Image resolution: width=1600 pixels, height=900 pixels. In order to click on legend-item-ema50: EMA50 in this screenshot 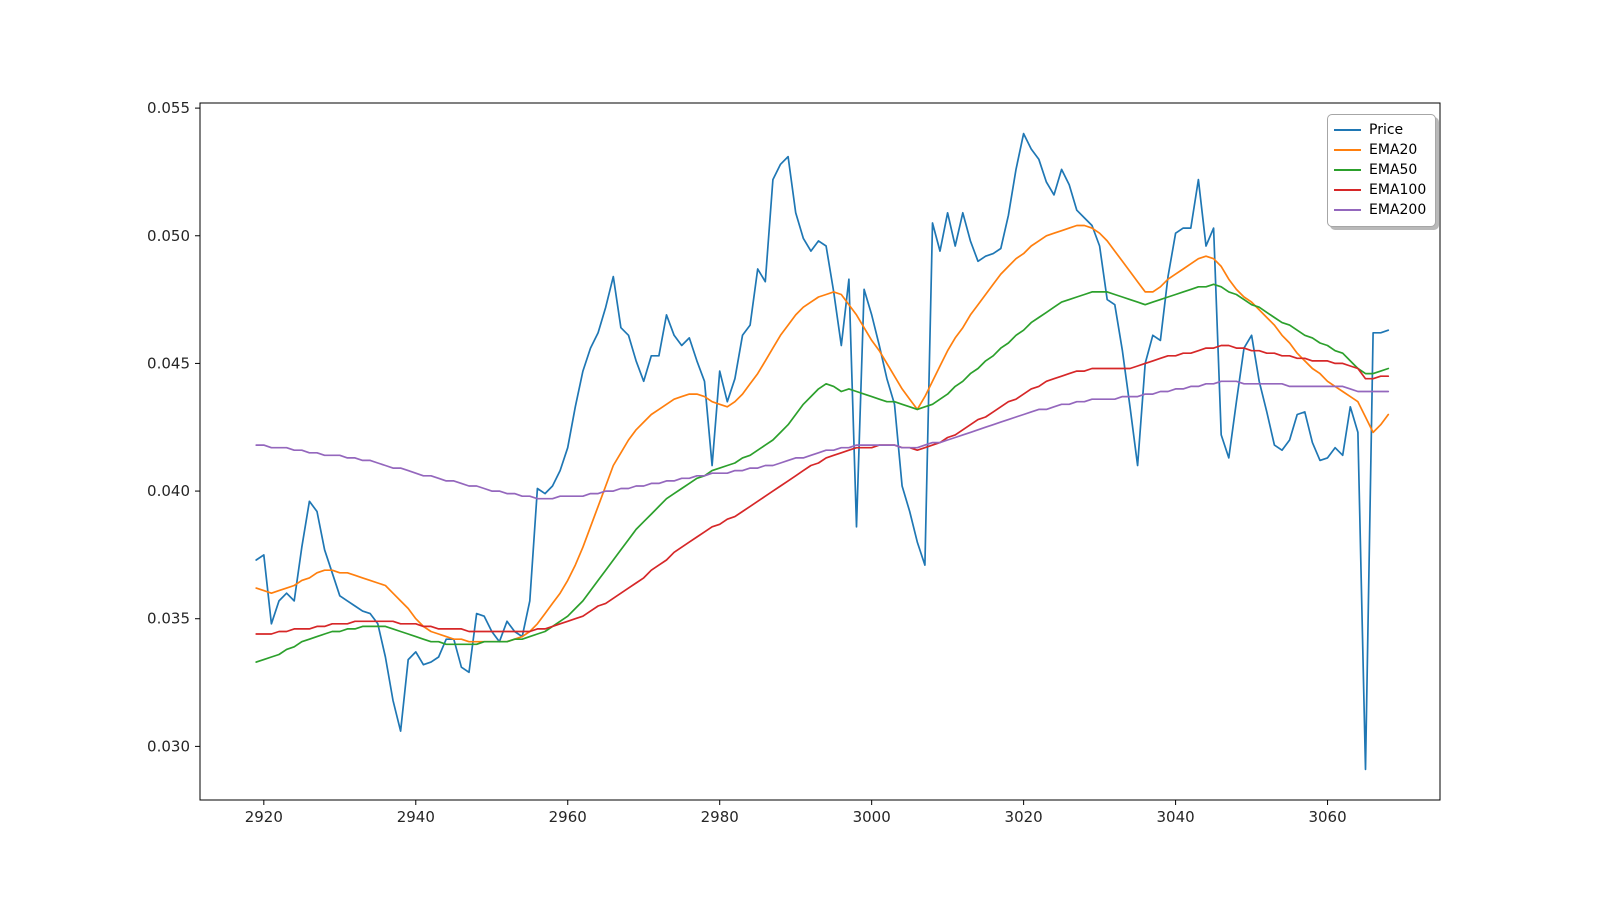, I will do `click(1380, 170)`.